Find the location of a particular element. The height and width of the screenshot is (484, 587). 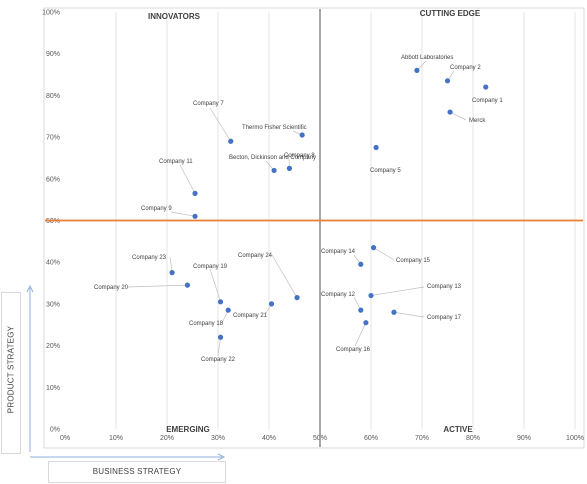

y-axis-title: PRODUCT STRATEGY is located at coordinates (11, 369).